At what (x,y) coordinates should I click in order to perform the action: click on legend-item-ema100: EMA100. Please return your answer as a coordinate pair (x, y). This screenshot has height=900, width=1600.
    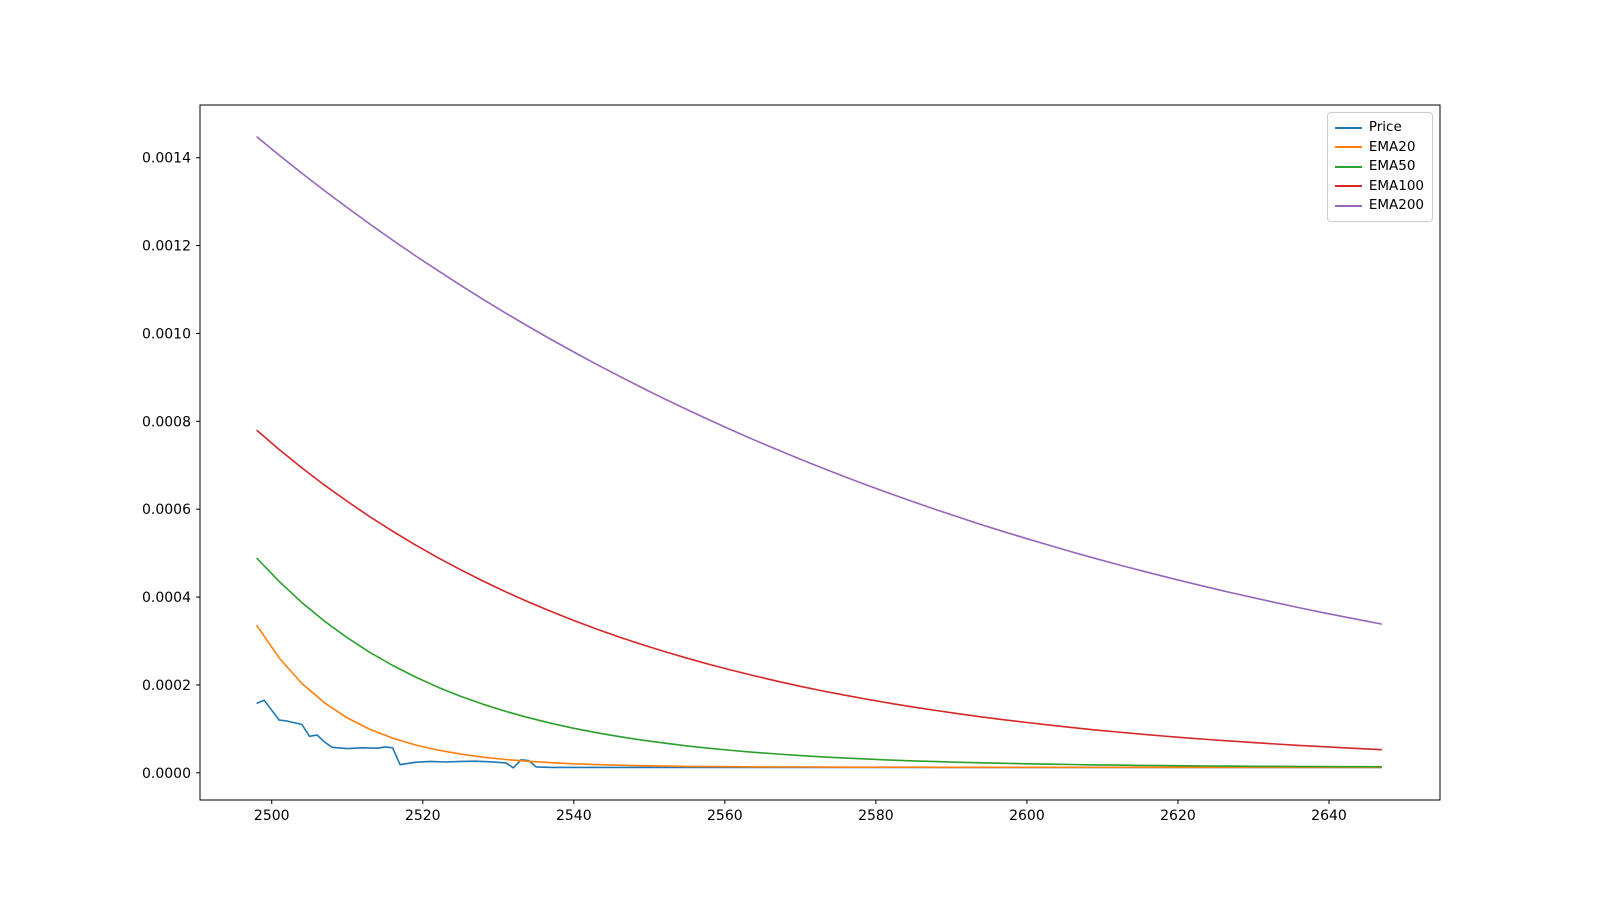
    Looking at the image, I should click on (1379, 187).